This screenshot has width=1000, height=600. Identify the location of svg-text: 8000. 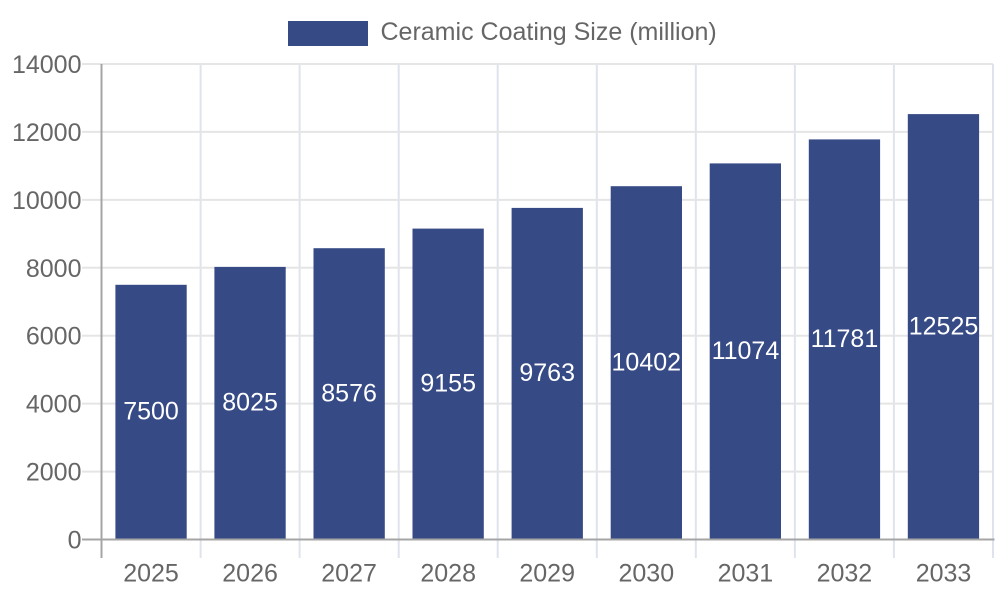
(54, 269).